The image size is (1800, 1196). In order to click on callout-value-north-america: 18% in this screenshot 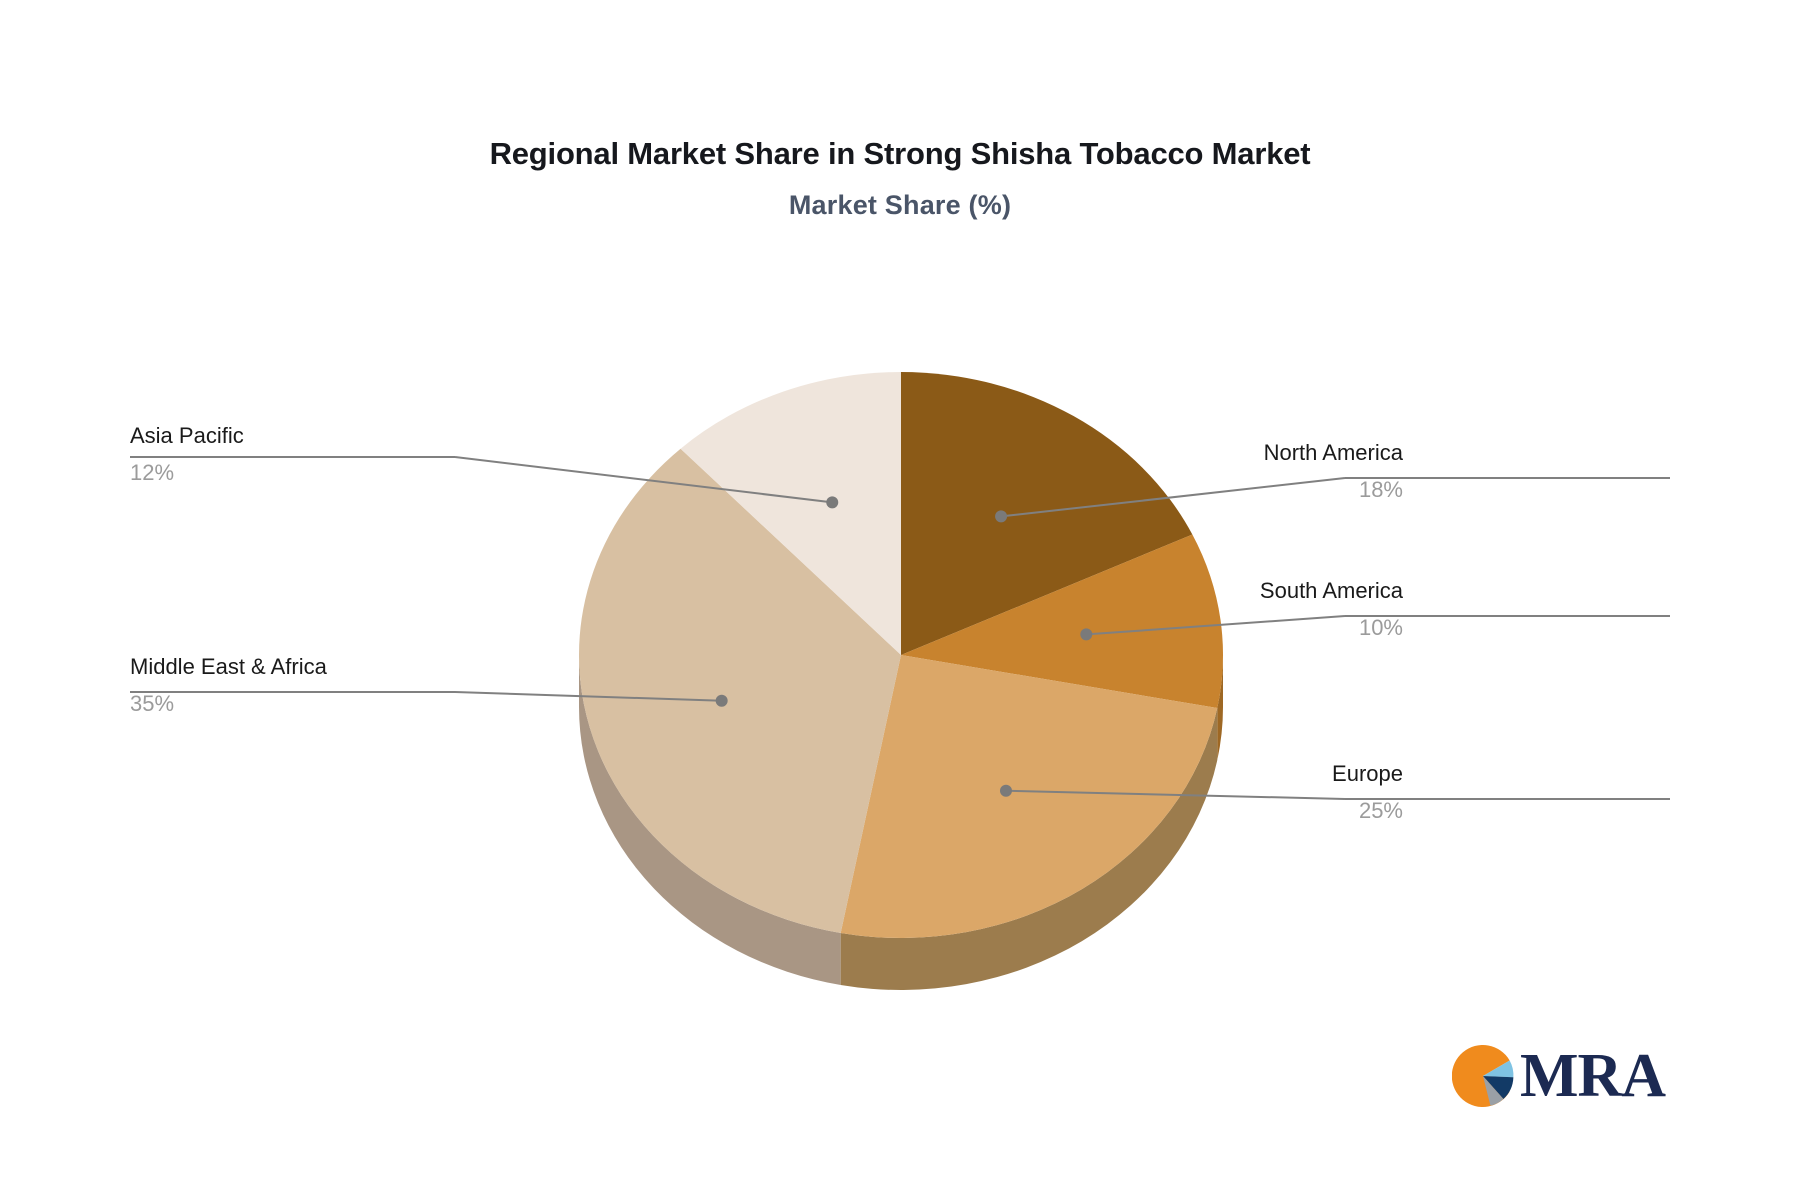, I will do `click(1380, 489)`.